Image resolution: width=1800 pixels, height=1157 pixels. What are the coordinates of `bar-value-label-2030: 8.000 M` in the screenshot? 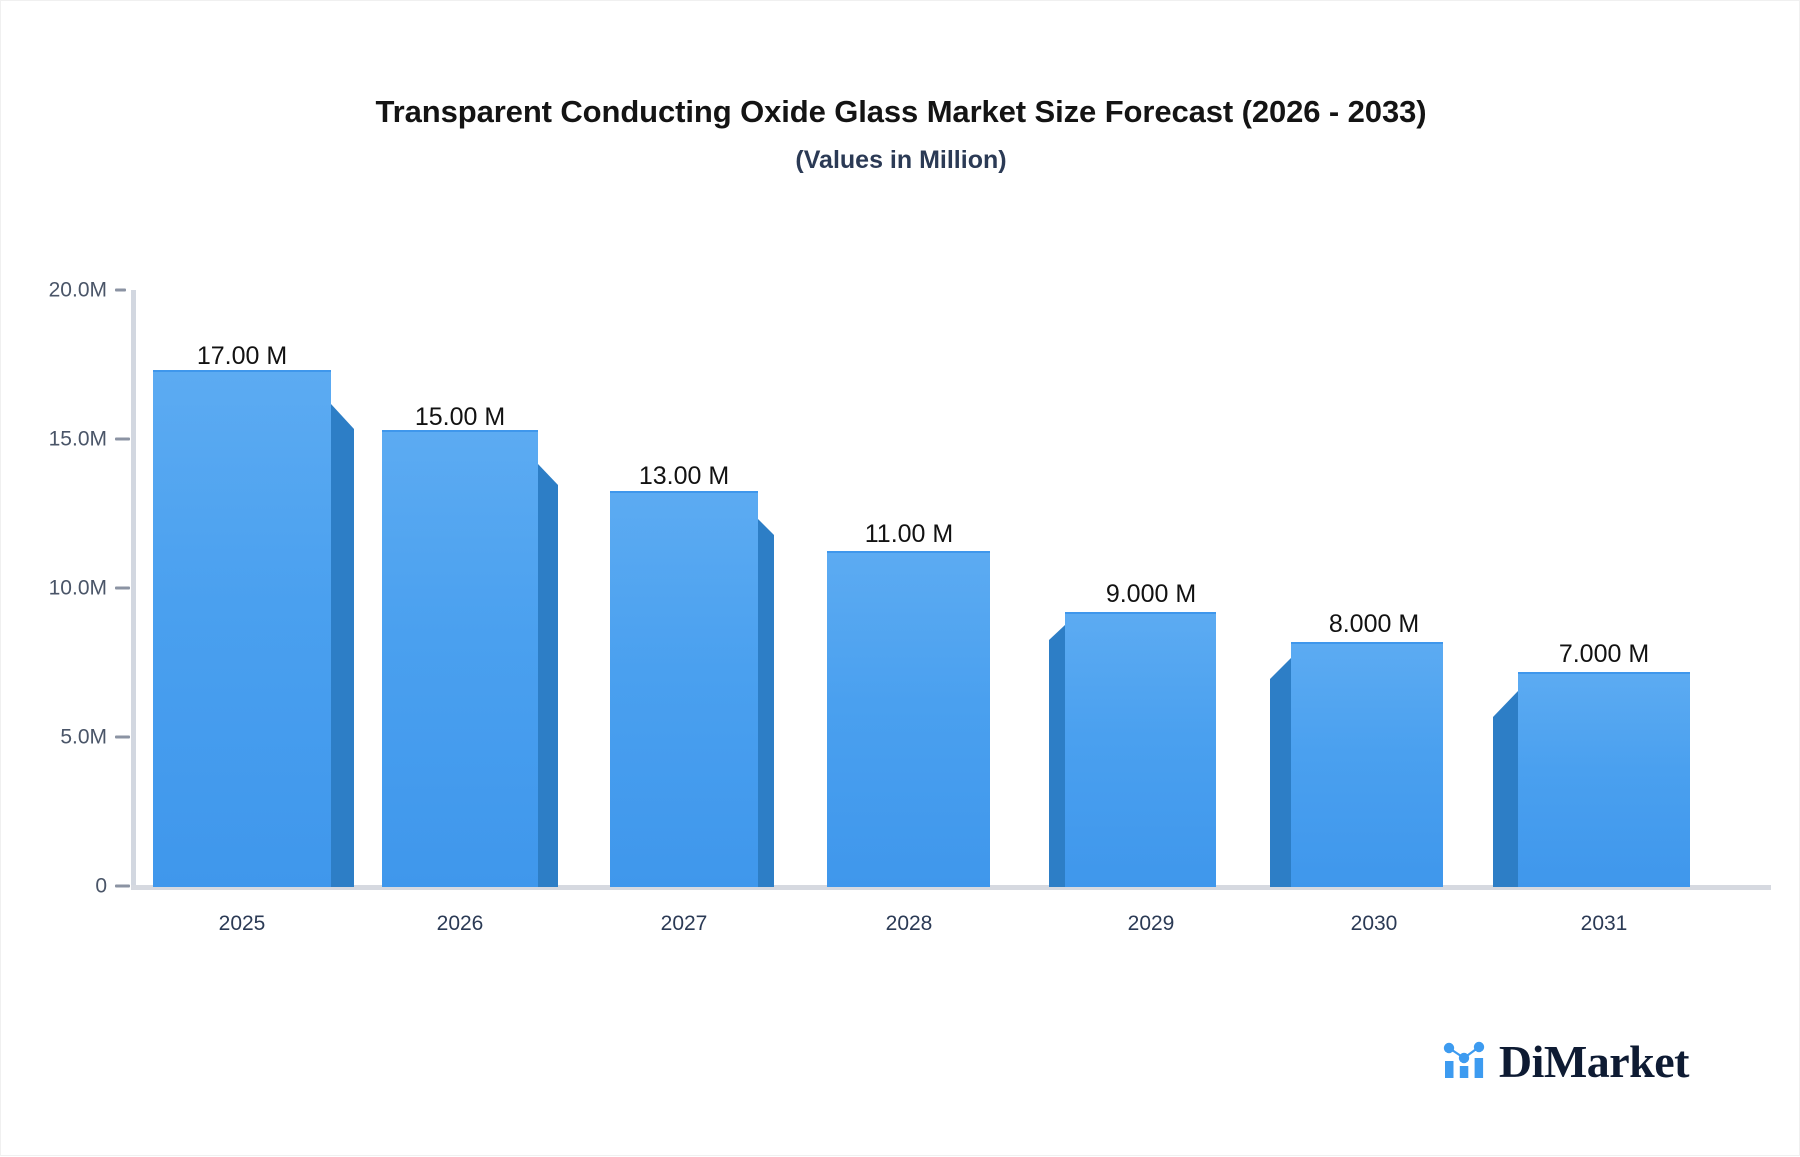 It's located at (1374, 624).